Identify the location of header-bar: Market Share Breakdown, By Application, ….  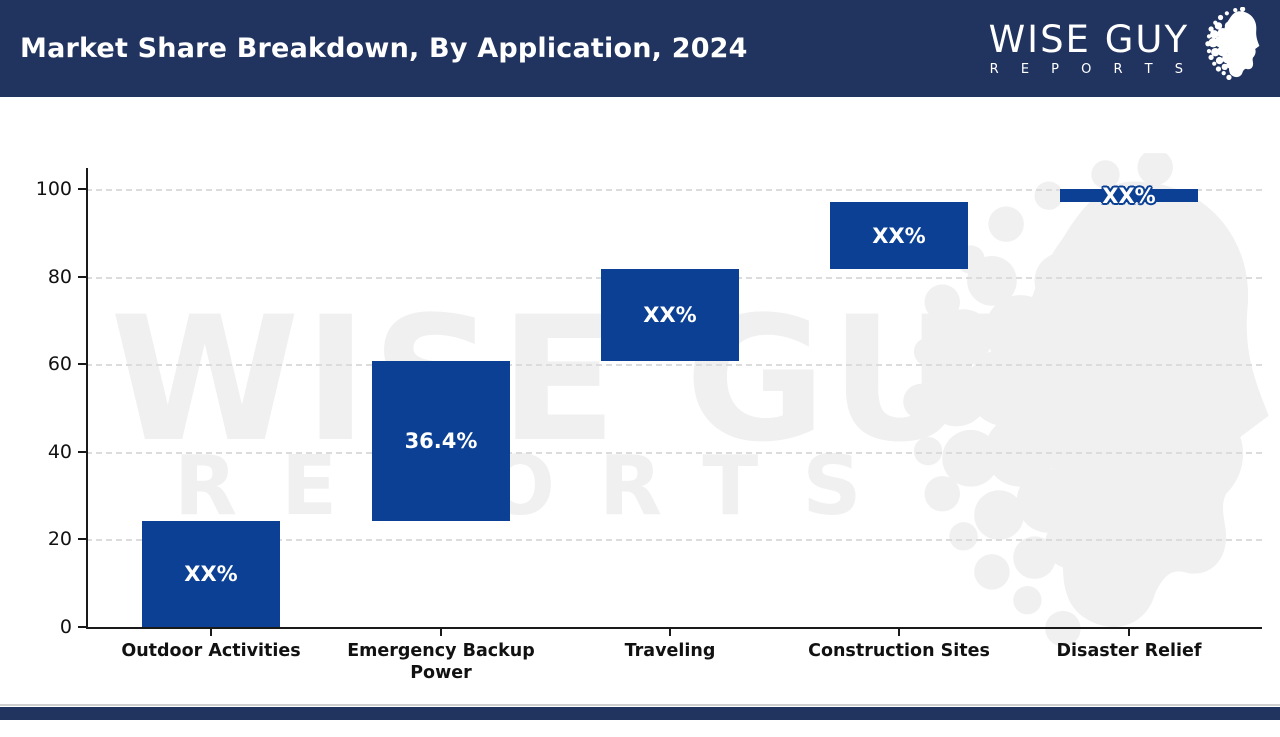
(640, 48).